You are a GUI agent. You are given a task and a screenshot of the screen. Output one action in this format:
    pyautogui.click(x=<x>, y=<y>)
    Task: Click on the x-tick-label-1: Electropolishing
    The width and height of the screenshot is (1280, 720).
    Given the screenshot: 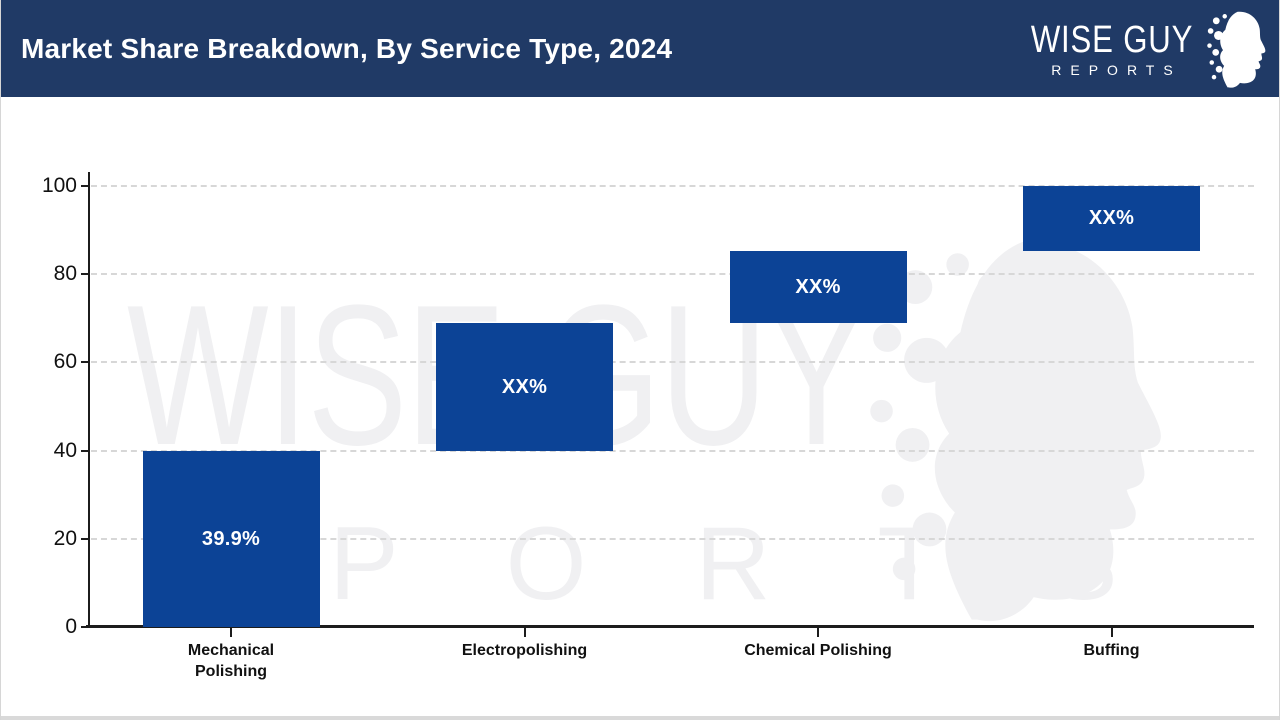 What is the action you would take?
    pyautogui.click(x=524, y=650)
    